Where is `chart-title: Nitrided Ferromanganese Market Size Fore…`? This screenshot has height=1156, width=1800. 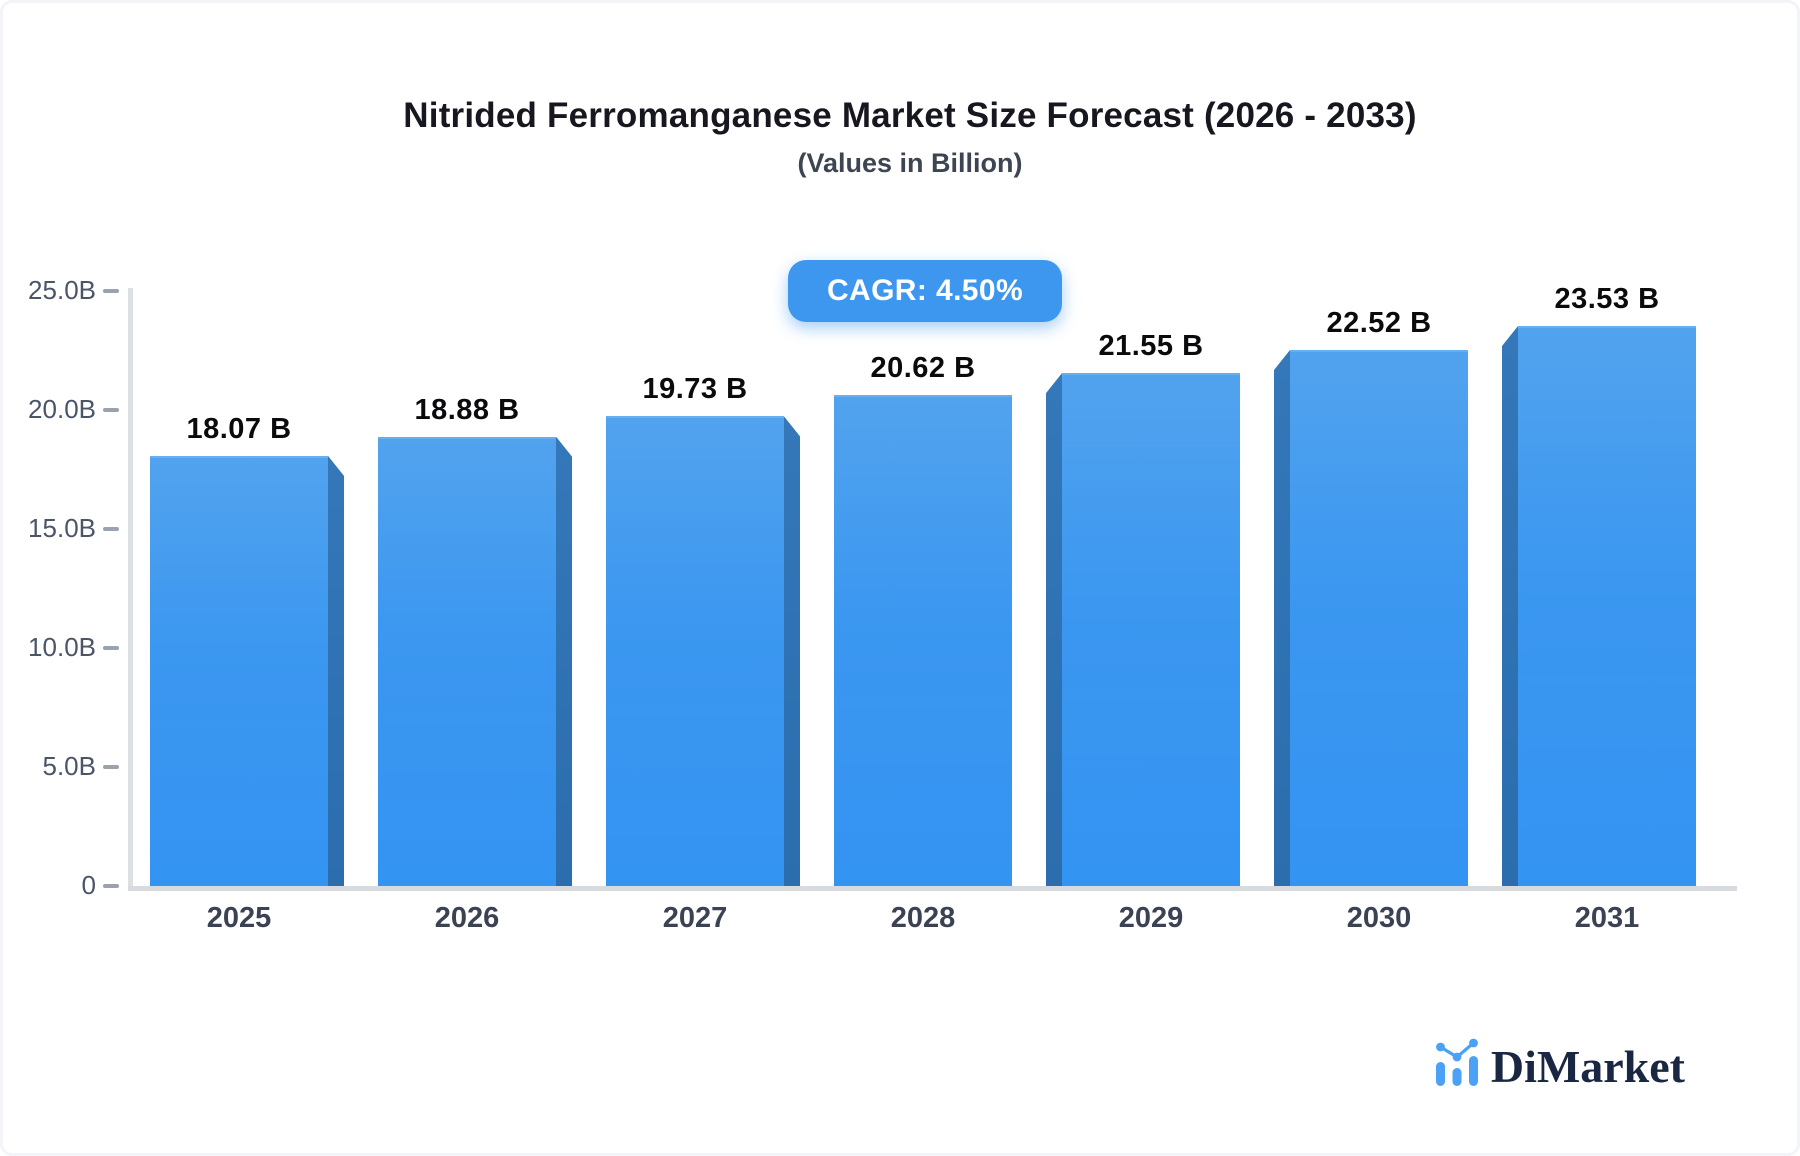
chart-title: Nitrided Ferromanganese Market Size Fore… is located at coordinates (910, 115).